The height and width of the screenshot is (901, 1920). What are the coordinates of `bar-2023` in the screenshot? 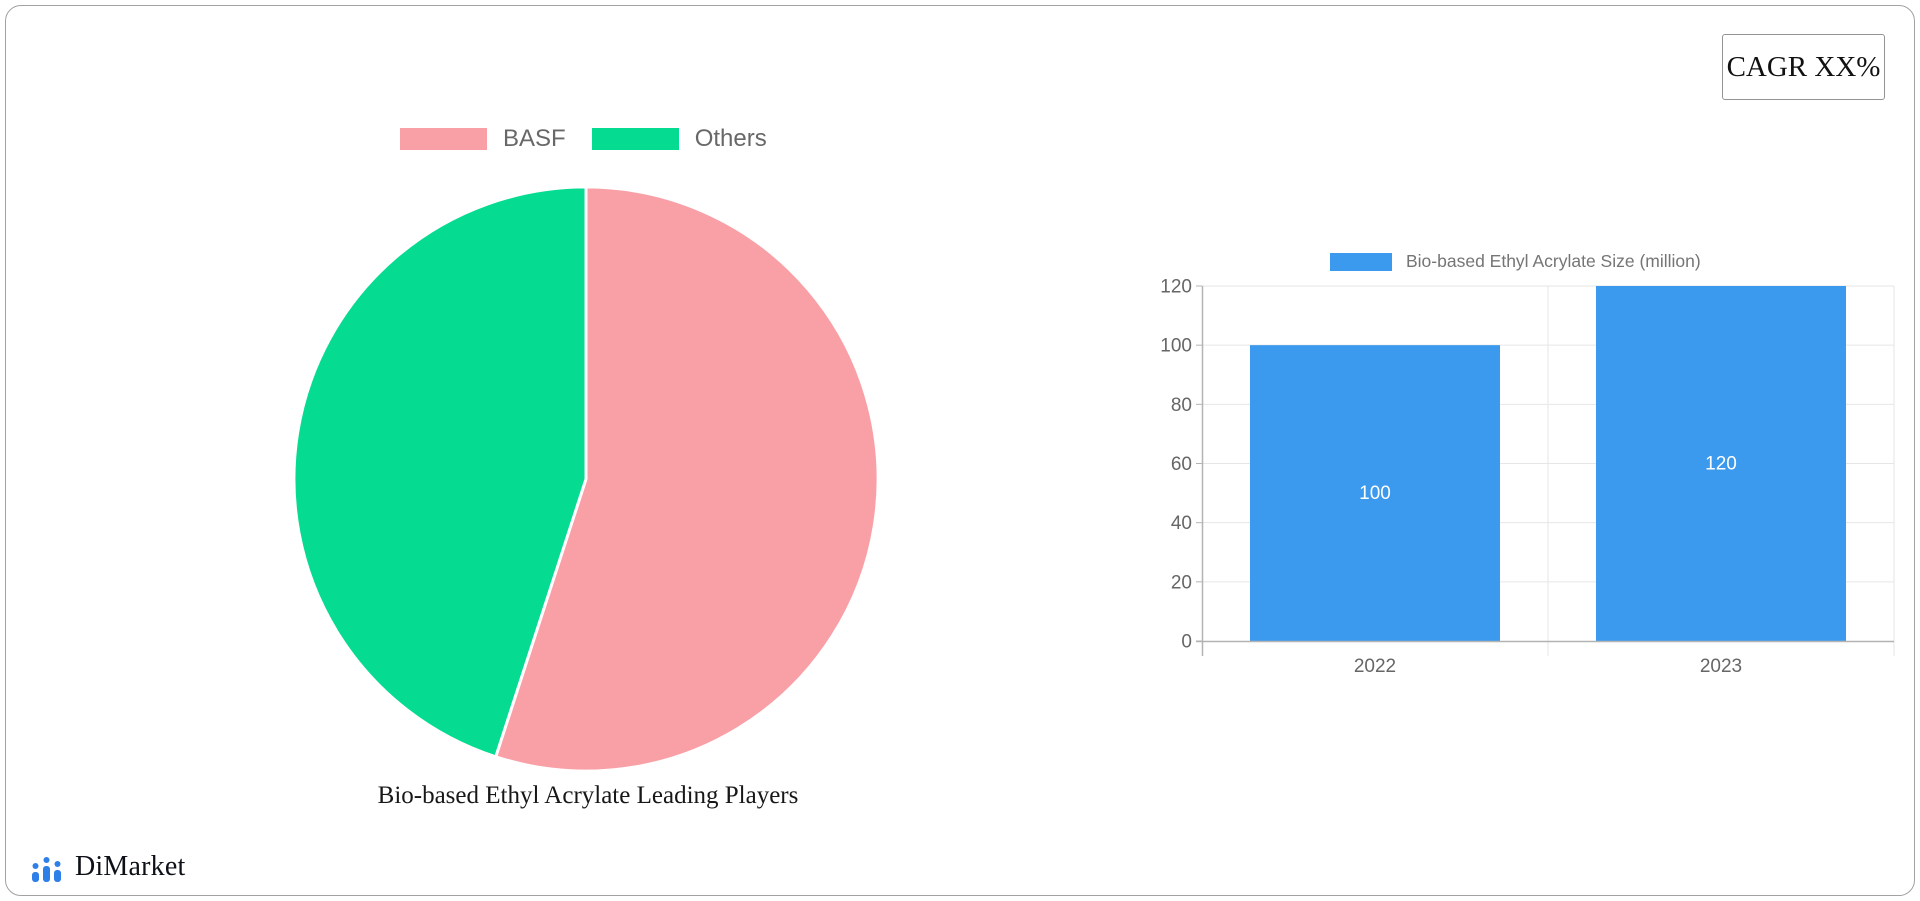 It's located at (1721, 463).